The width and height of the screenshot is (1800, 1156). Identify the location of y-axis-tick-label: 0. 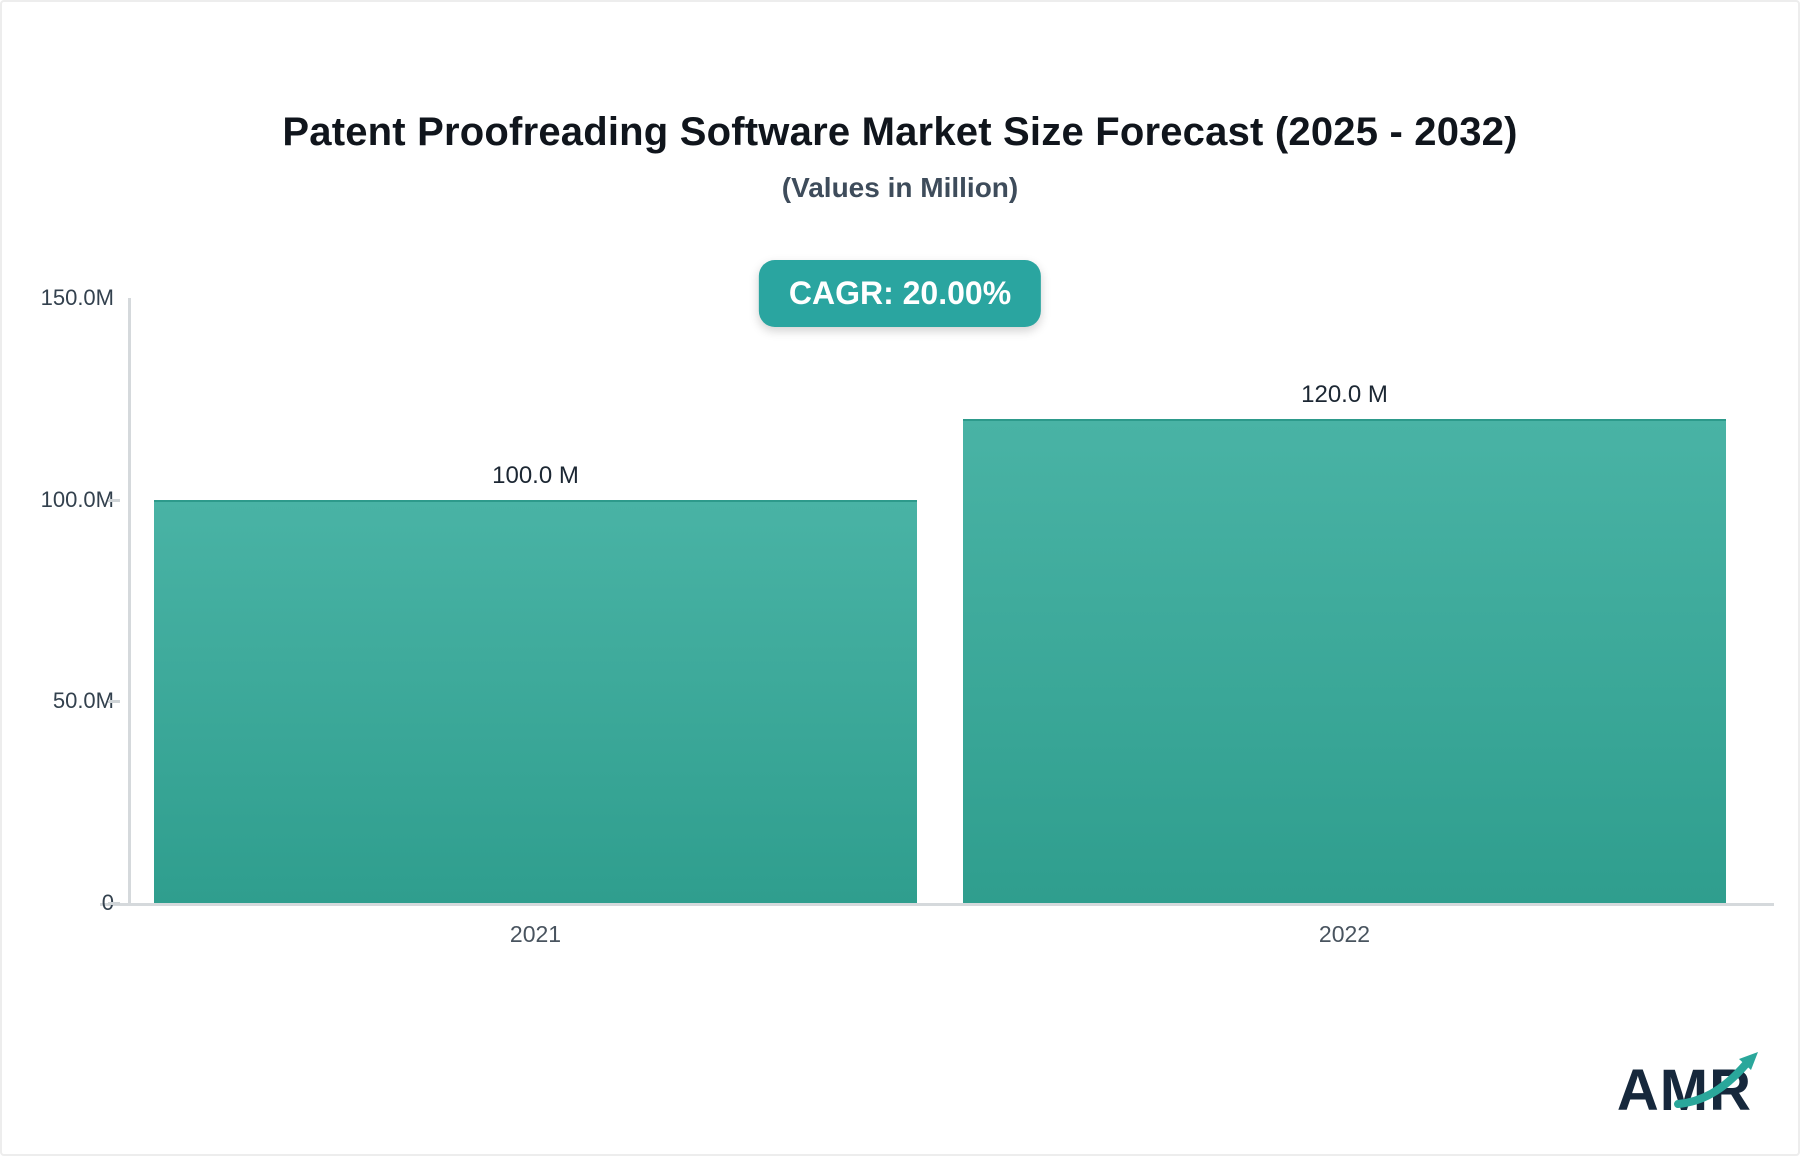
(58, 903).